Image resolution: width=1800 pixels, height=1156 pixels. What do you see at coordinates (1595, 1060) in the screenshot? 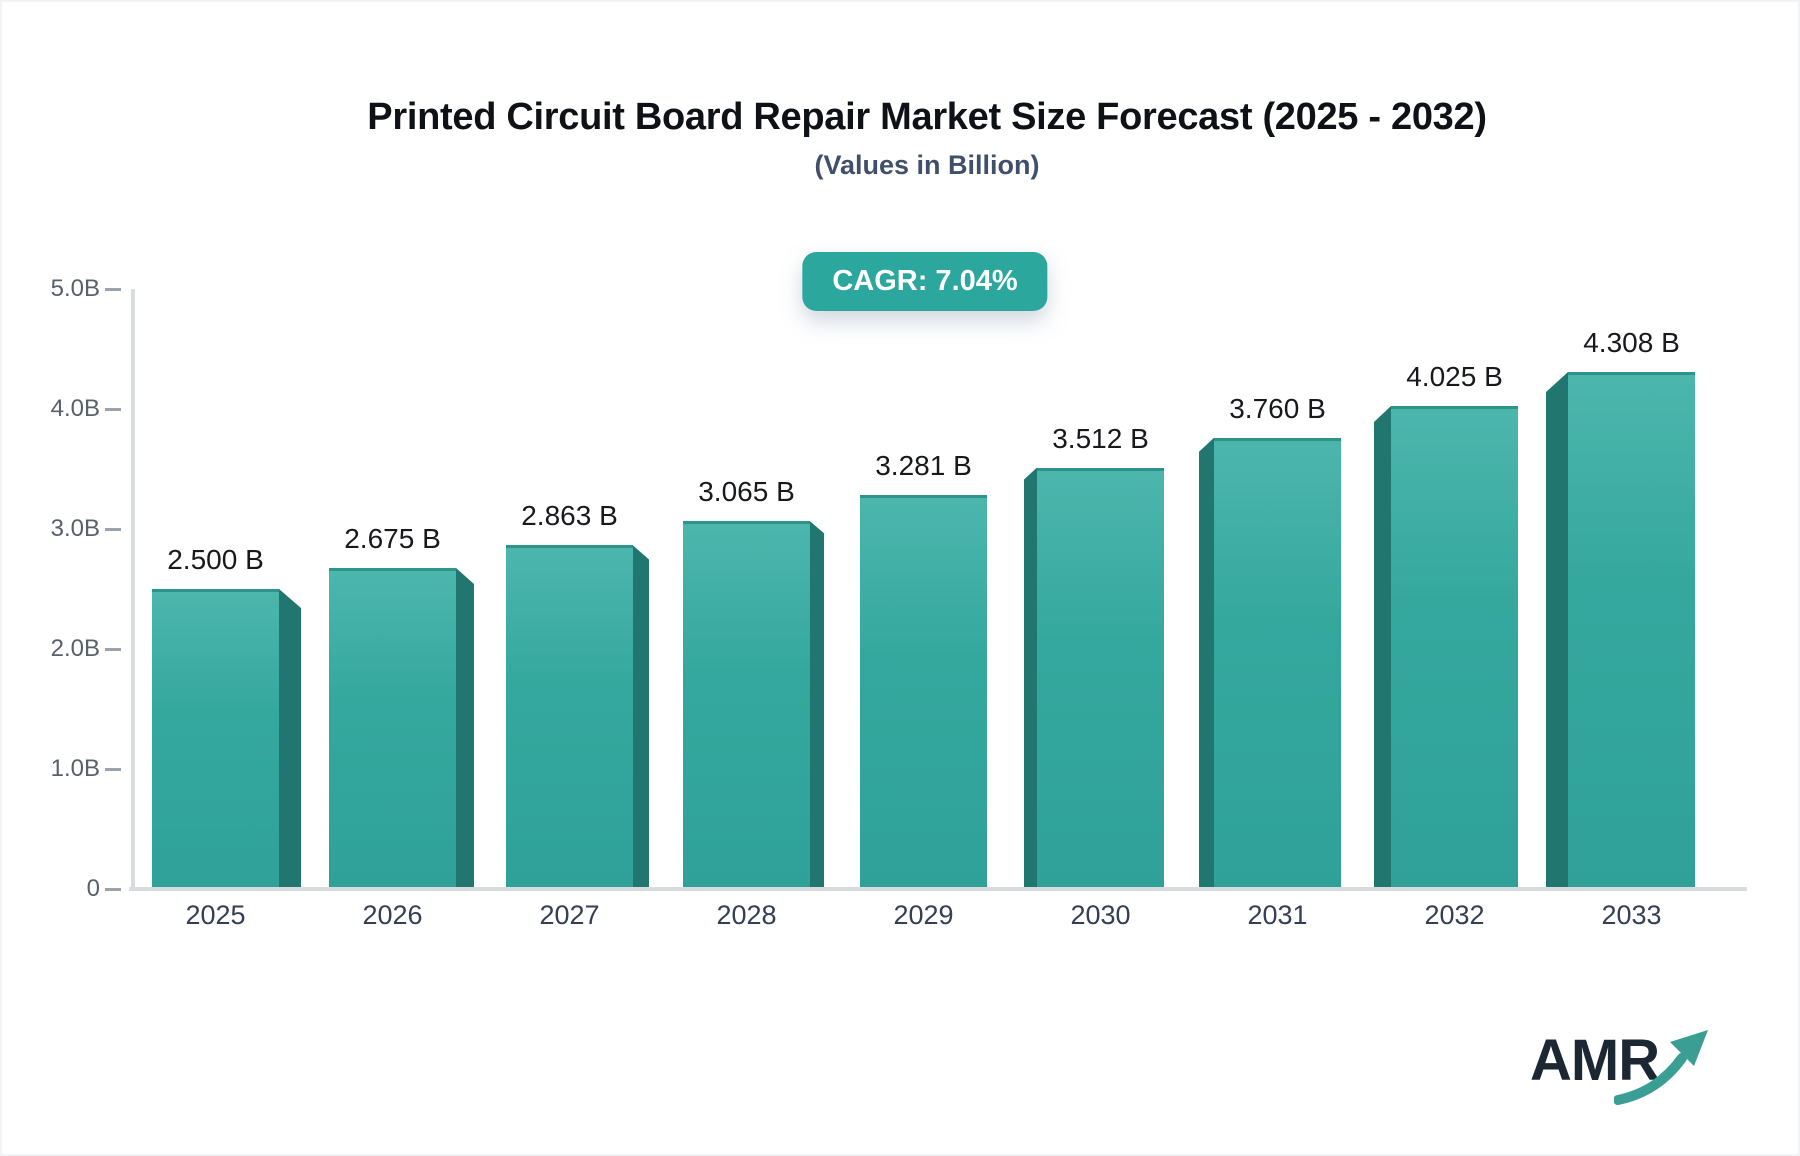
I see `amr-logo-text: AMR` at bounding box center [1595, 1060].